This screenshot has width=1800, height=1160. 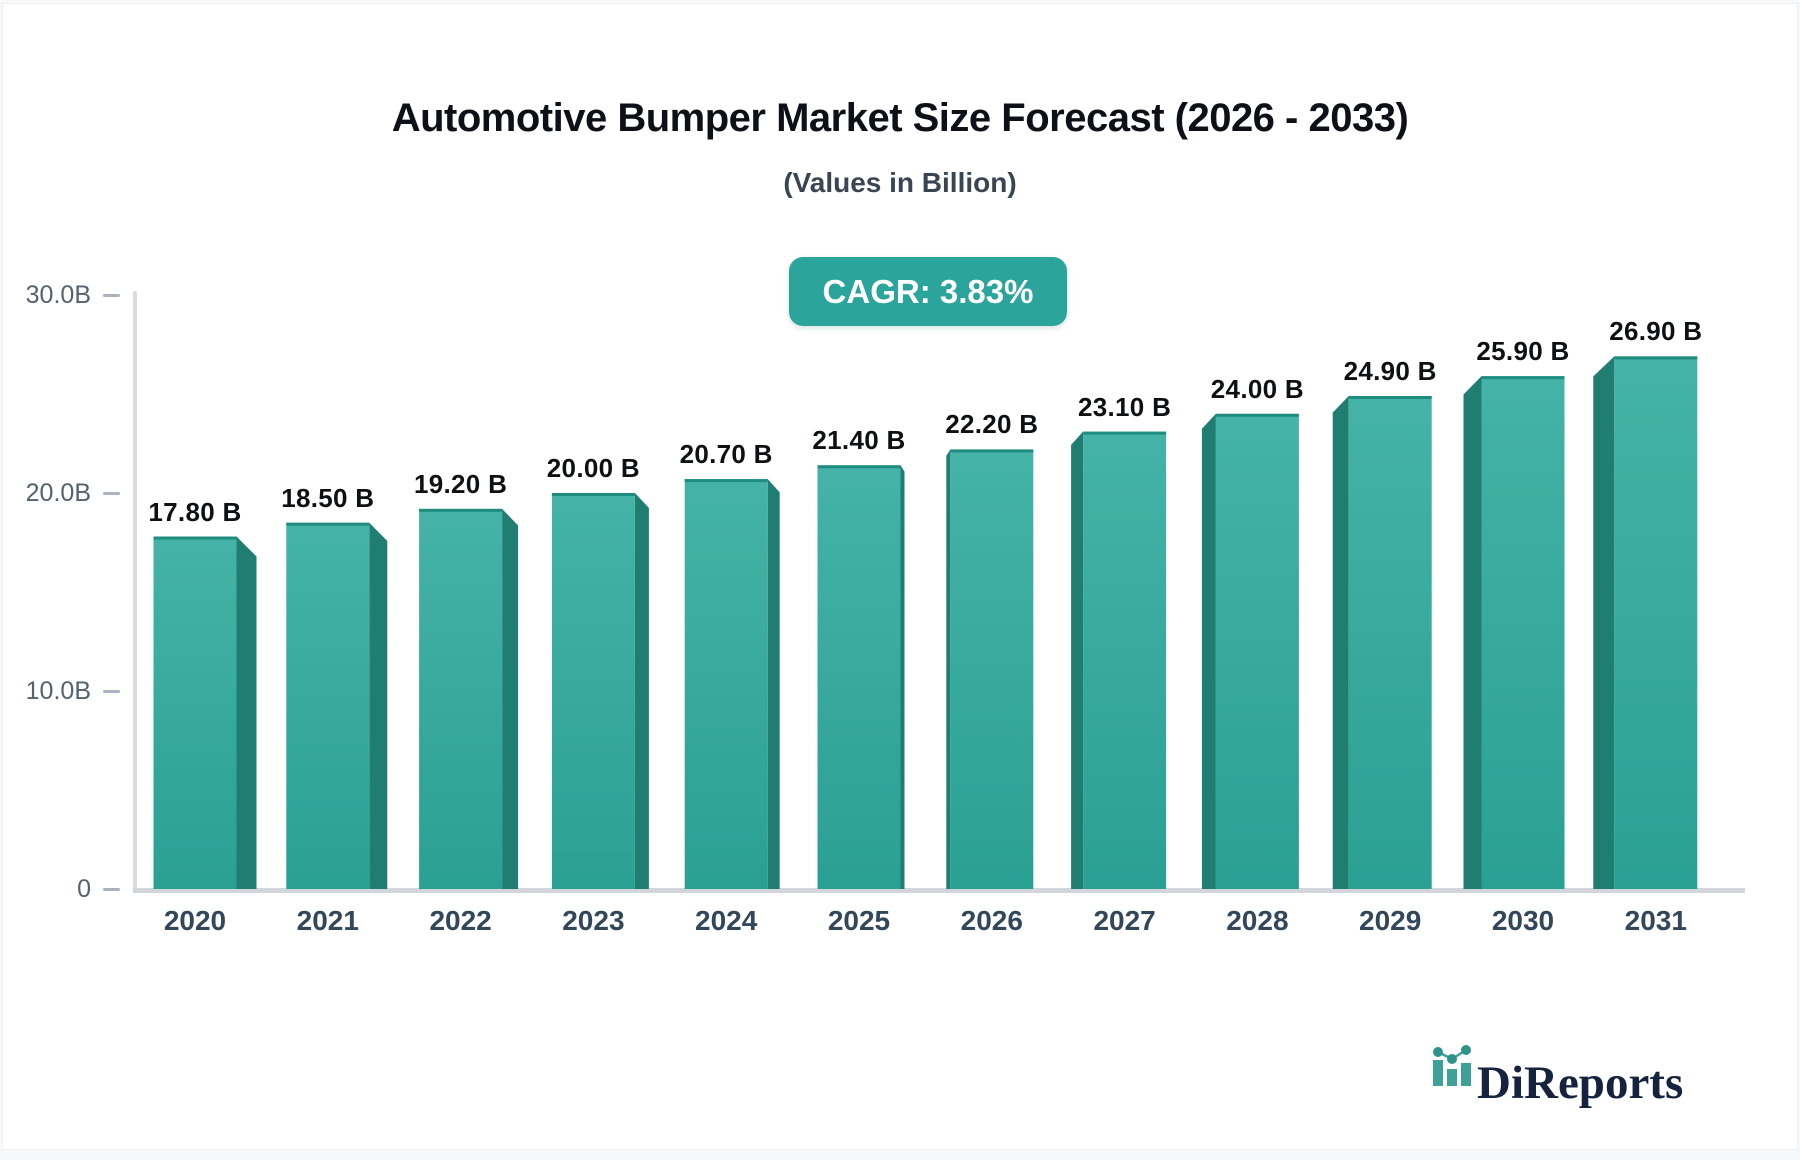 What do you see at coordinates (328, 497) in the screenshot?
I see `bar-value-label: 18.50 B` at bounding box center [328, 497].